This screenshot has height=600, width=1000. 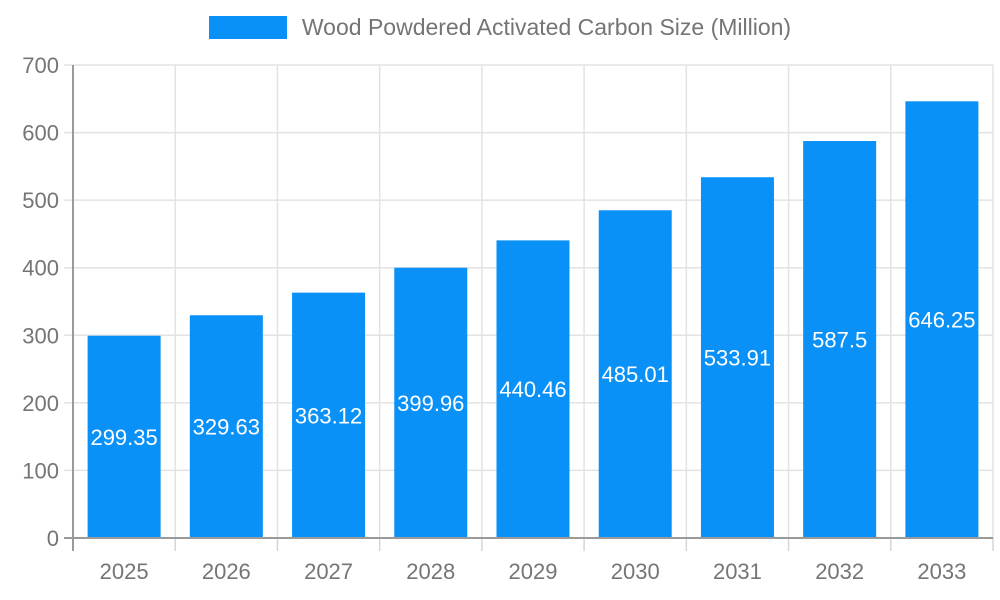 What do you see at coordinates (53, 538) in the screenshot?
I see `y-axis-tick-label: 0` at bounding box center [53, 538].